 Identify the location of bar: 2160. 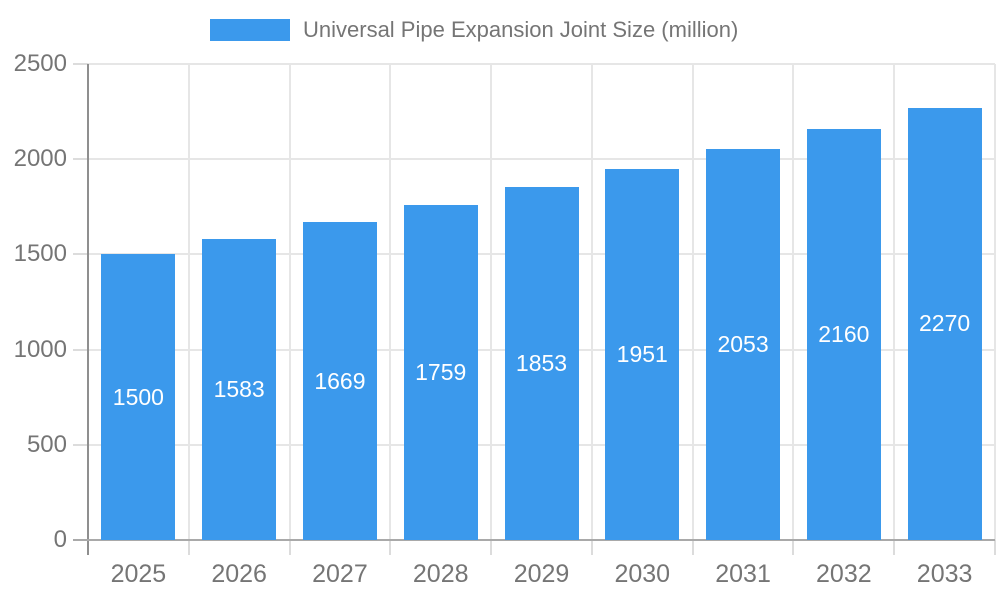
(843, 334).